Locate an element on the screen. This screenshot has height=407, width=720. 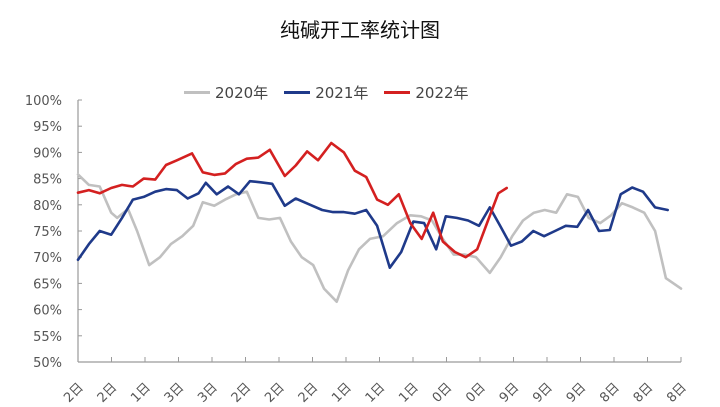
y-tick-label: 95% is located at coordinates (47, 127).